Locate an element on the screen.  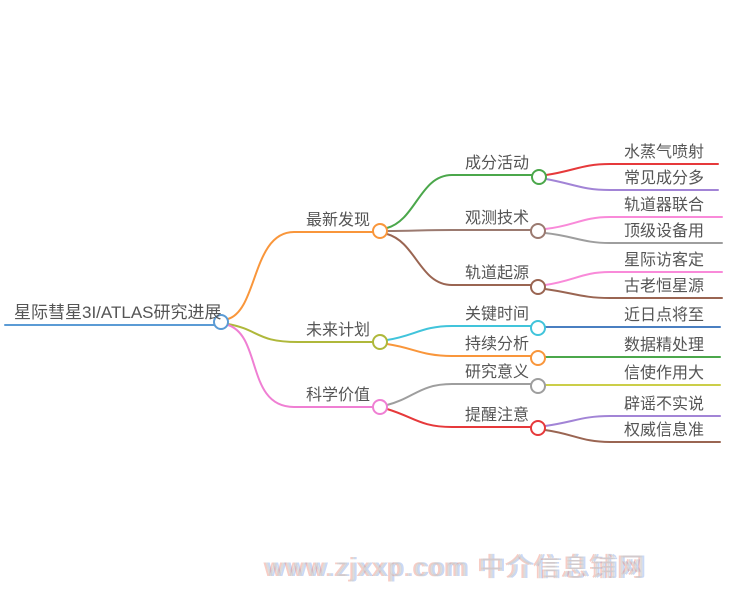
circle-root is located at coordinates (221, 322).